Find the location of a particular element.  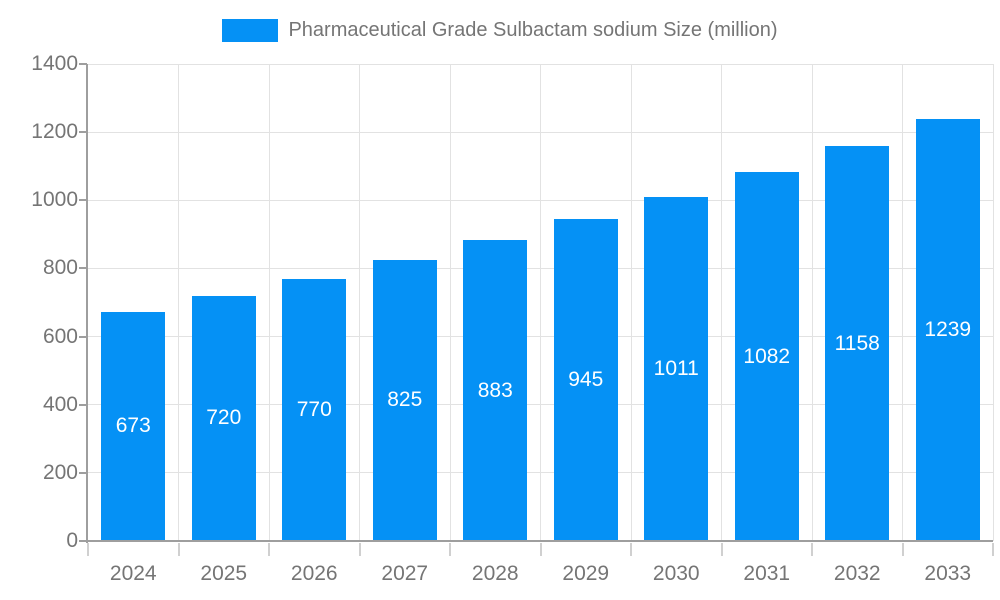

y-axis-tick-label: 800 is located at coordinates (60, 268).